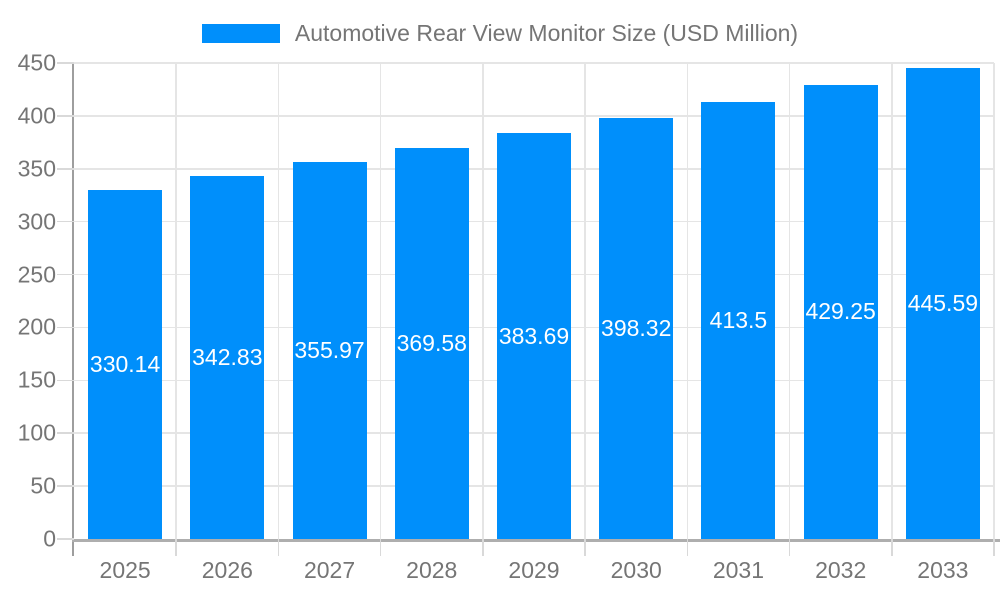 The width and height of the screenshot is (1000, 600). I want to click on y-axis-tick-label: 100, so click(36, 432).